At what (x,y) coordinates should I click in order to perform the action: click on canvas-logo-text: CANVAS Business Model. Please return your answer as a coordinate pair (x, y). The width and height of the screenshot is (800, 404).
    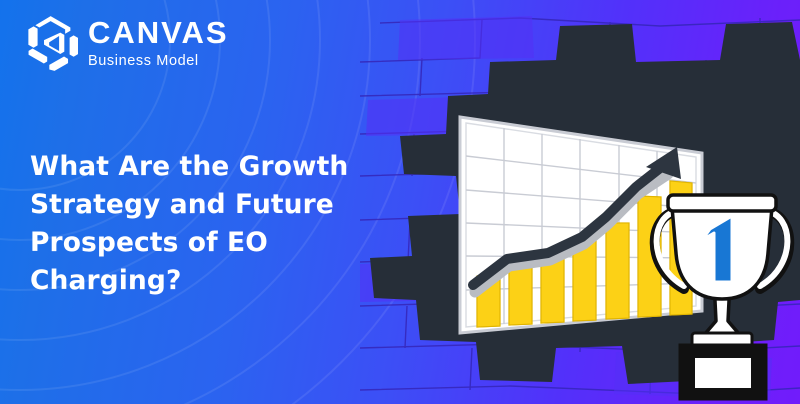
    Looking at the image, I should click on (158, 43).